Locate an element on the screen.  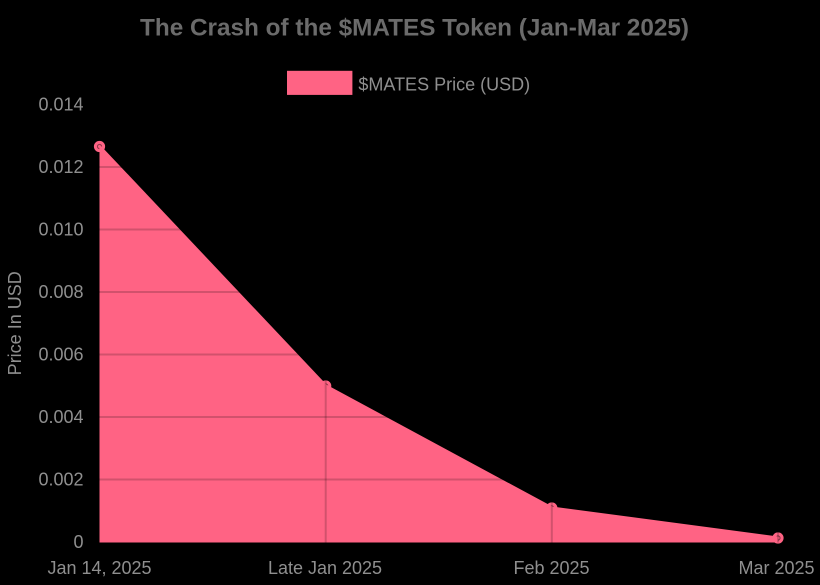
svg-text: Jan 14, 2025 is located at coordinates (99, 568).